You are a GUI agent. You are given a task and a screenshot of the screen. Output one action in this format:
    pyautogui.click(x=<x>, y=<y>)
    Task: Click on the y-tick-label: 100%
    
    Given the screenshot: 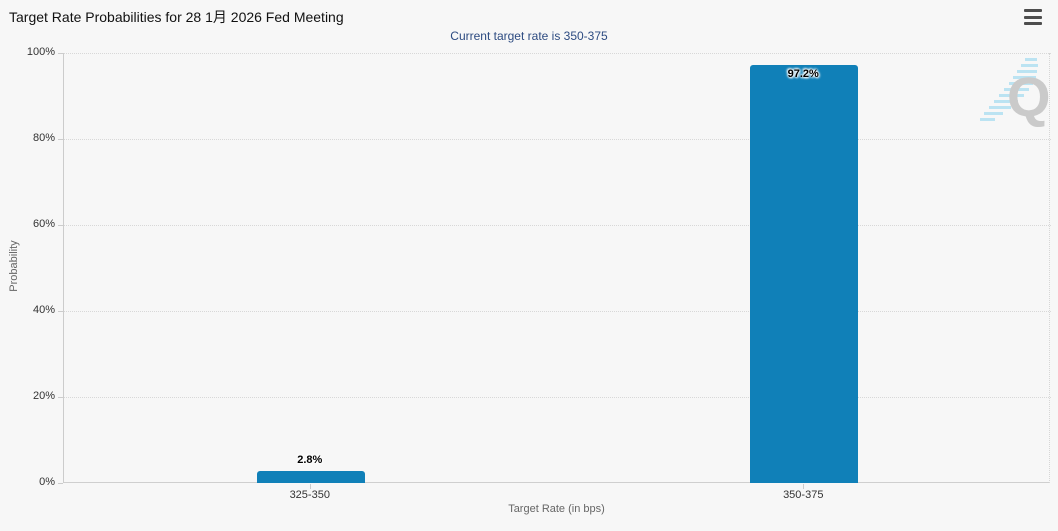 What is the action you would take?
    pyautogui.click(x=40, y=52)
    